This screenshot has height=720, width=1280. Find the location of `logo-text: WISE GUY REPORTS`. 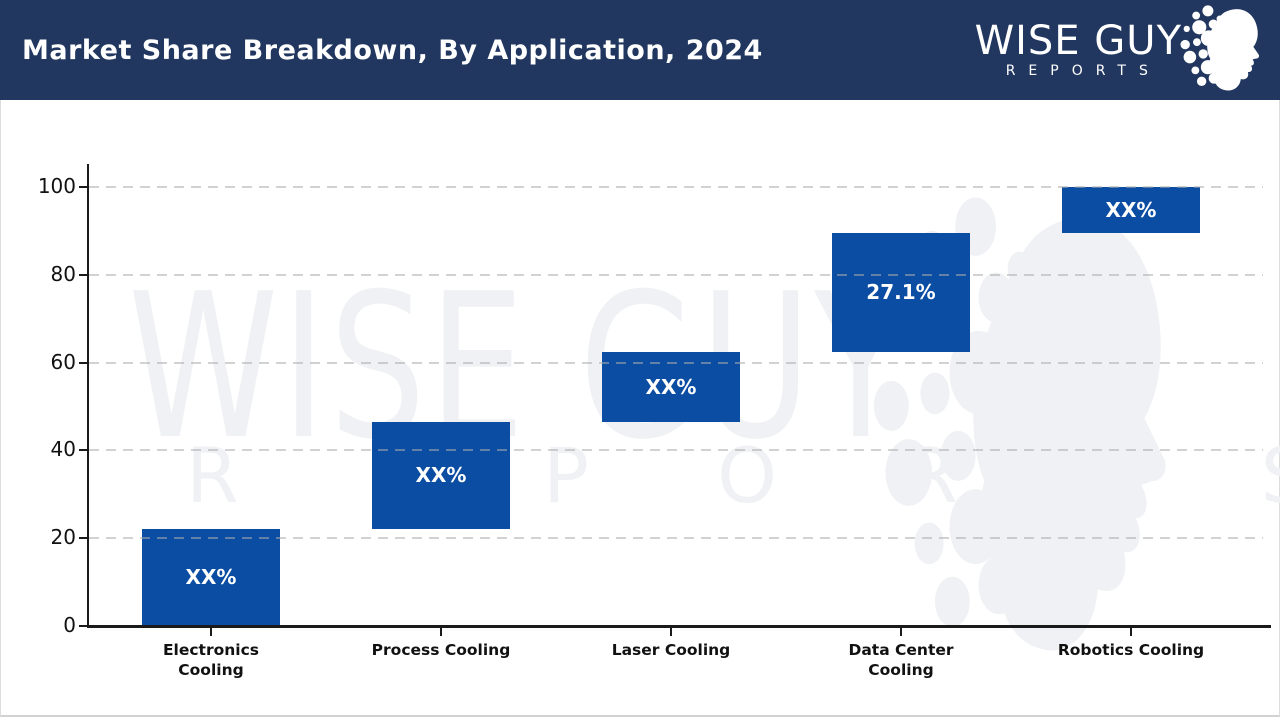

logo-text: WISE GUY REPORTS is located at coordinates (1078, 50).